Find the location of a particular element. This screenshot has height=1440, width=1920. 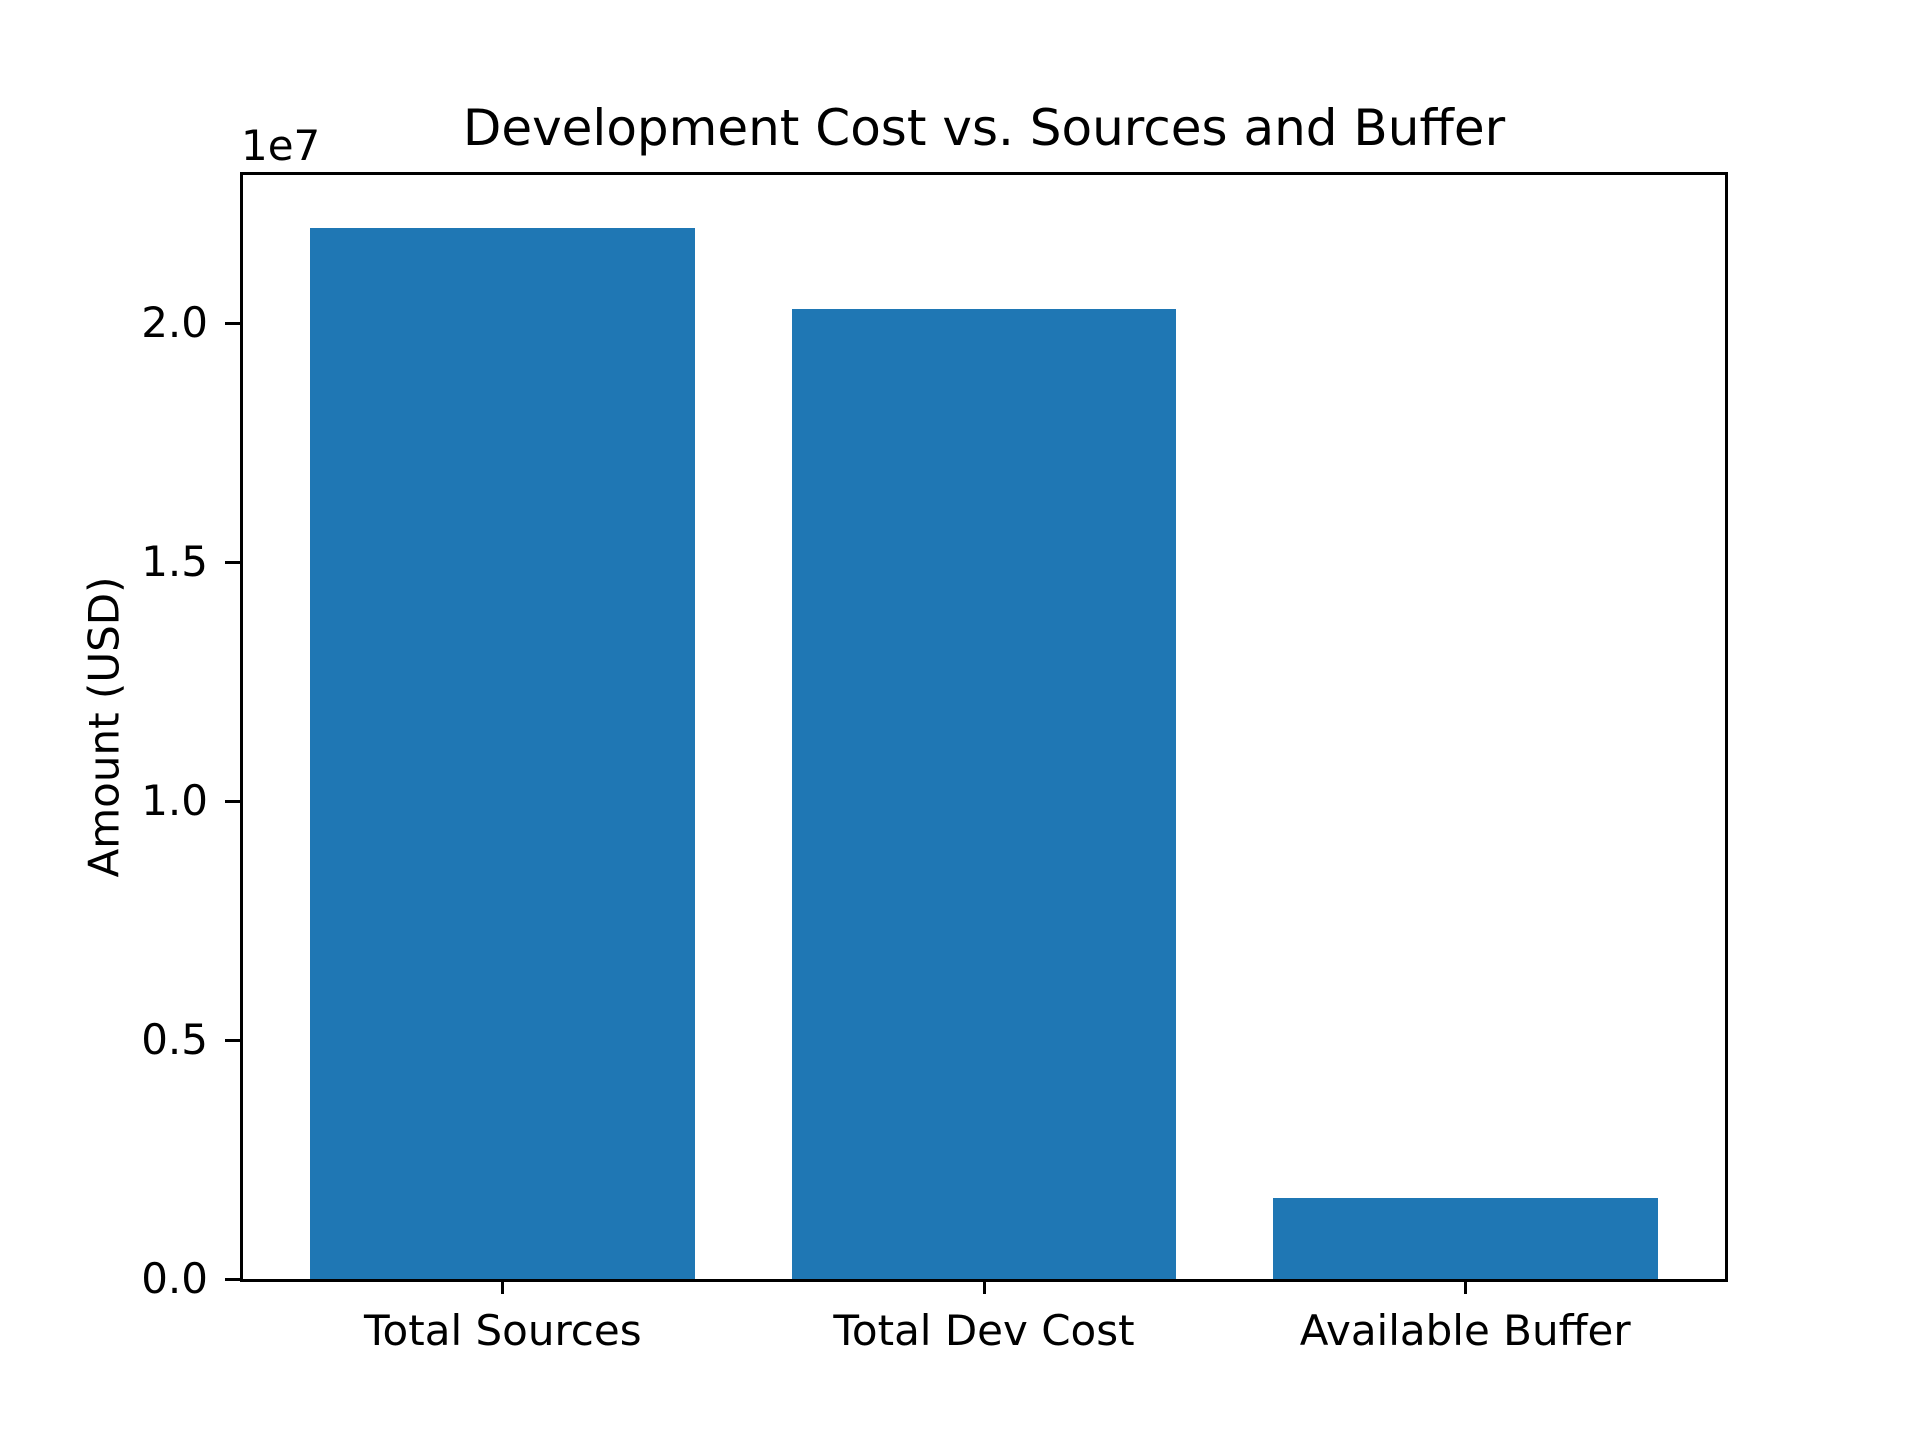

bar-available-buffer is located at coordinates (1465, 1238).